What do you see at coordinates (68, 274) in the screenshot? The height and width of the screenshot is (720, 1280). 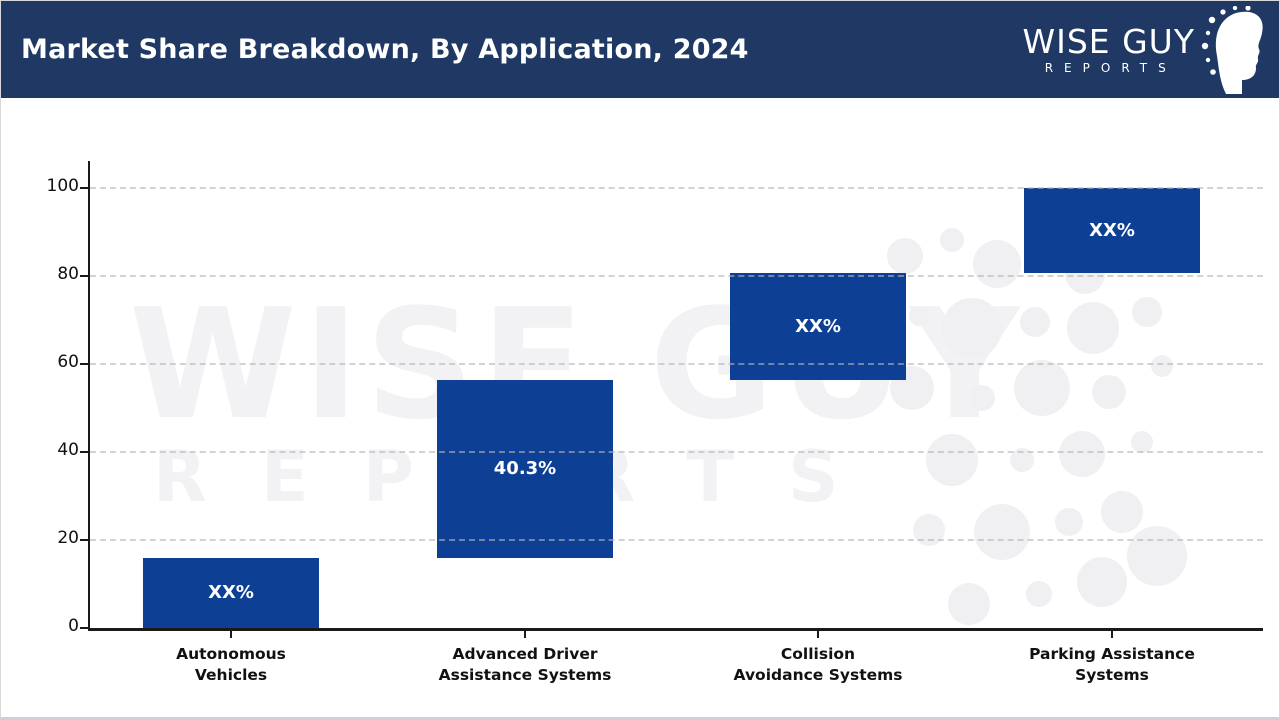 I see `y-tick-label: 80` at bounding box center [68, 274].